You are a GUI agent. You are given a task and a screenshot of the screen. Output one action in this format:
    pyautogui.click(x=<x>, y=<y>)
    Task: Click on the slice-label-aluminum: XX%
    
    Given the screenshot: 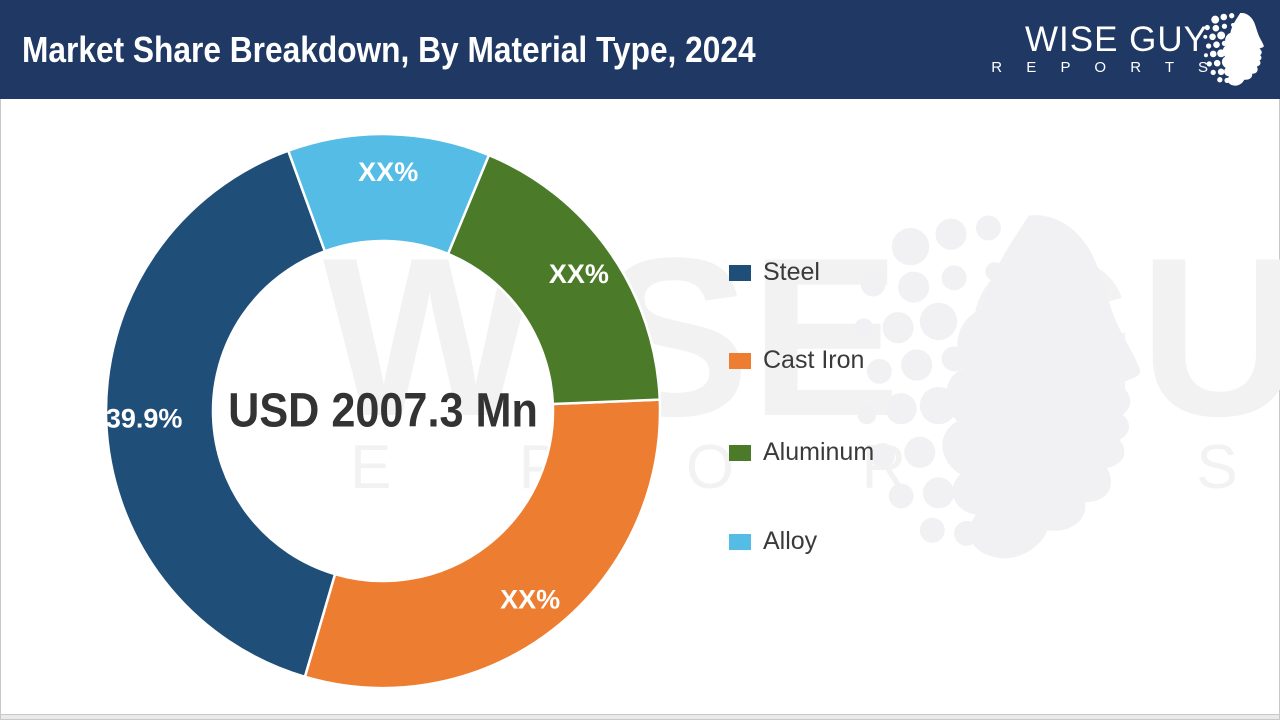 What is the action you would take?
    pyautogui.click(x=579, y=274)
    